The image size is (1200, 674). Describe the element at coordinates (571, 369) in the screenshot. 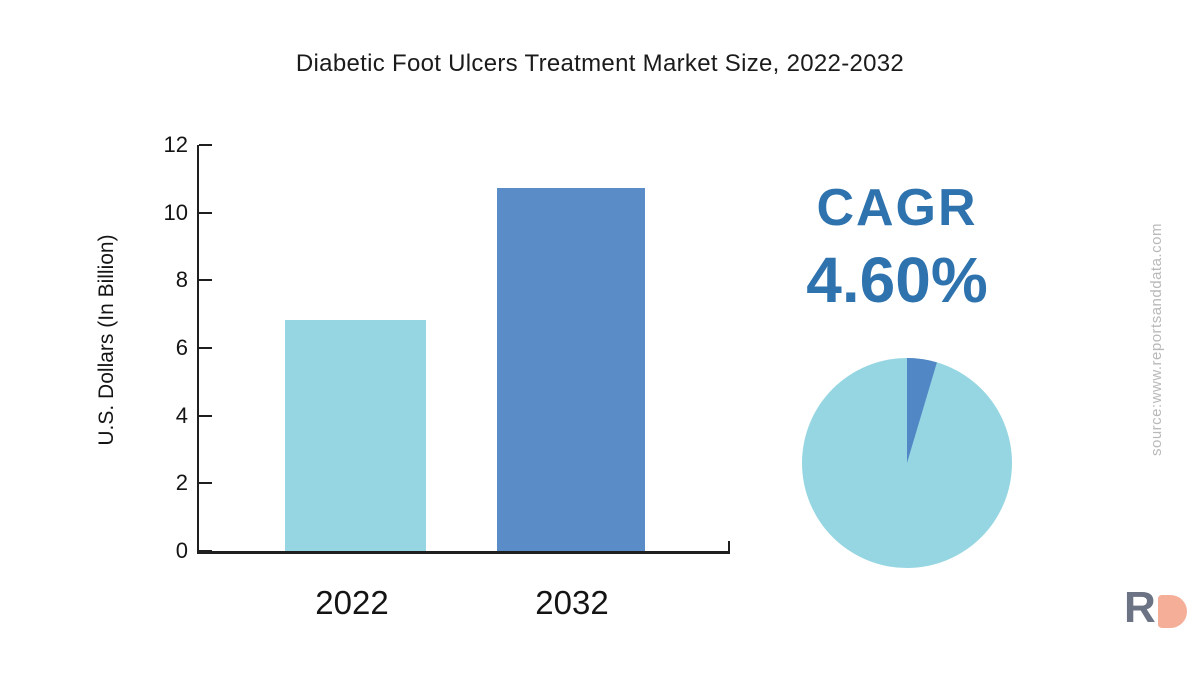

I see `bar-2032` at that location.